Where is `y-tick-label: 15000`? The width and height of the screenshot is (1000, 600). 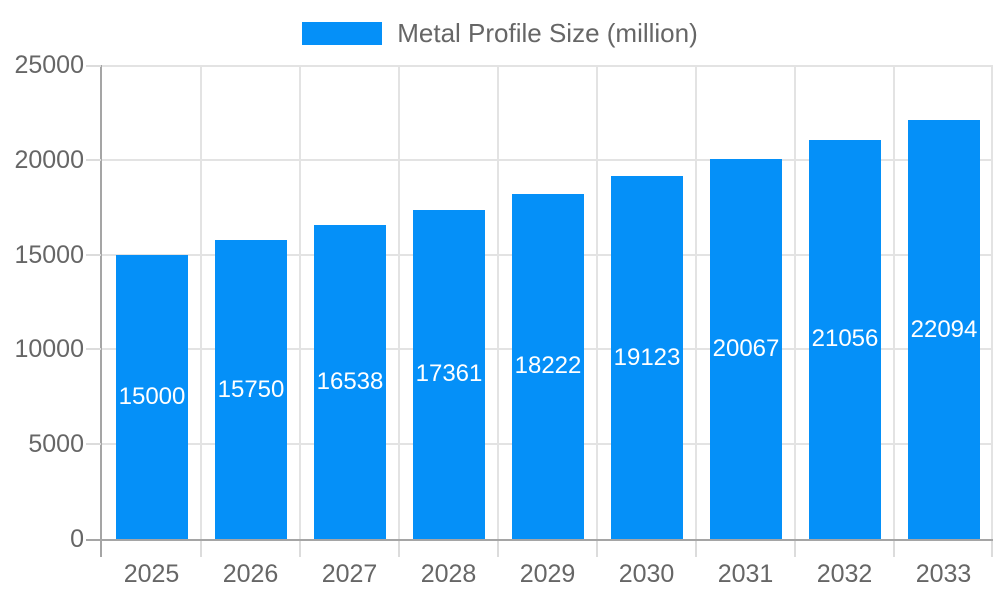
y-tick-label: 15000 is located at coordinates (49, 254).